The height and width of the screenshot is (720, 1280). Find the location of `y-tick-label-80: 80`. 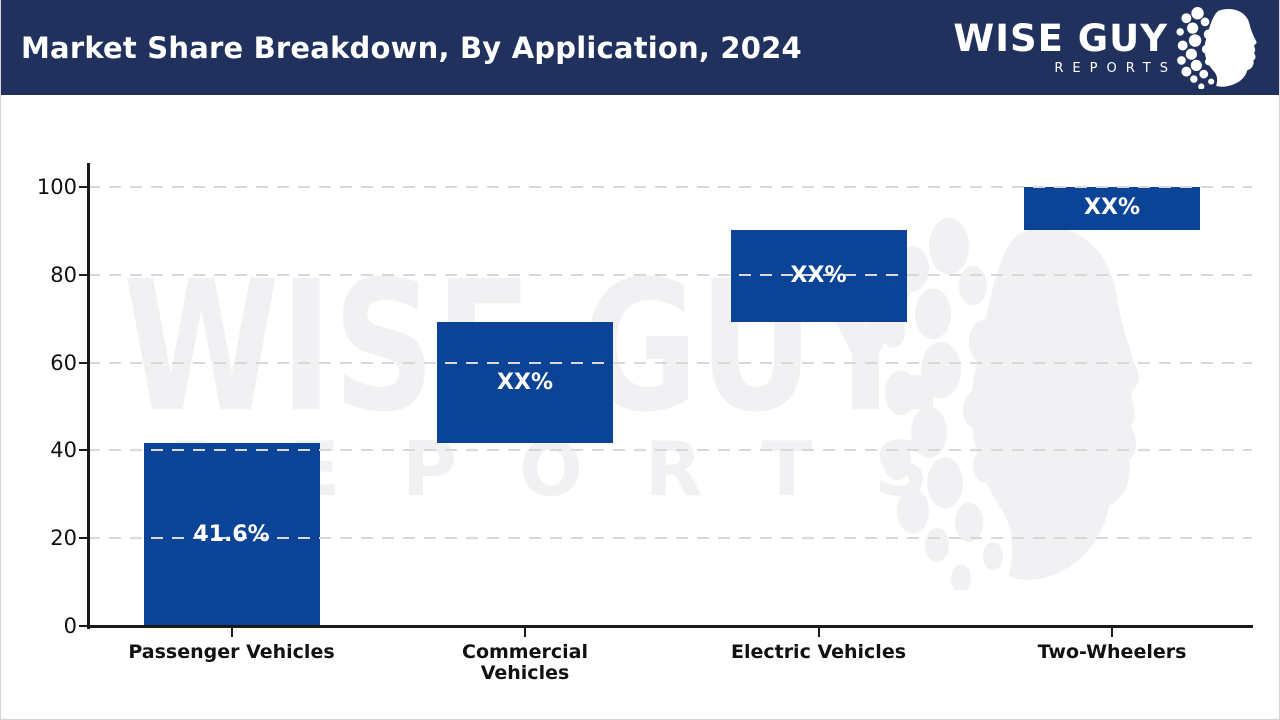

y-tick-label-80: 80 is located at coordinates (63, 274).